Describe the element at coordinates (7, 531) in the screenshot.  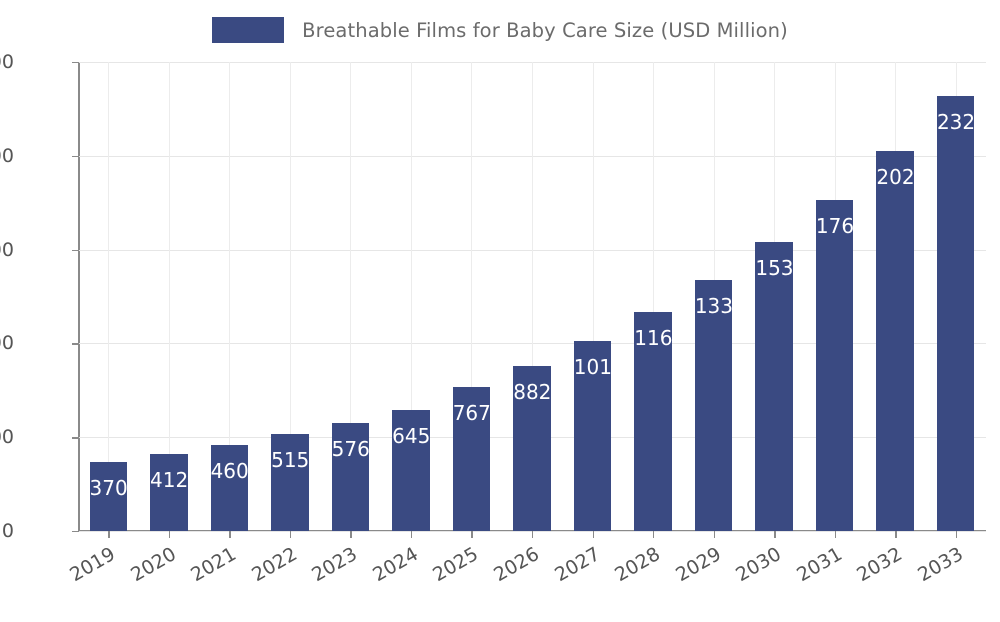
I see `y-axis-tick-label: 0` at that location.